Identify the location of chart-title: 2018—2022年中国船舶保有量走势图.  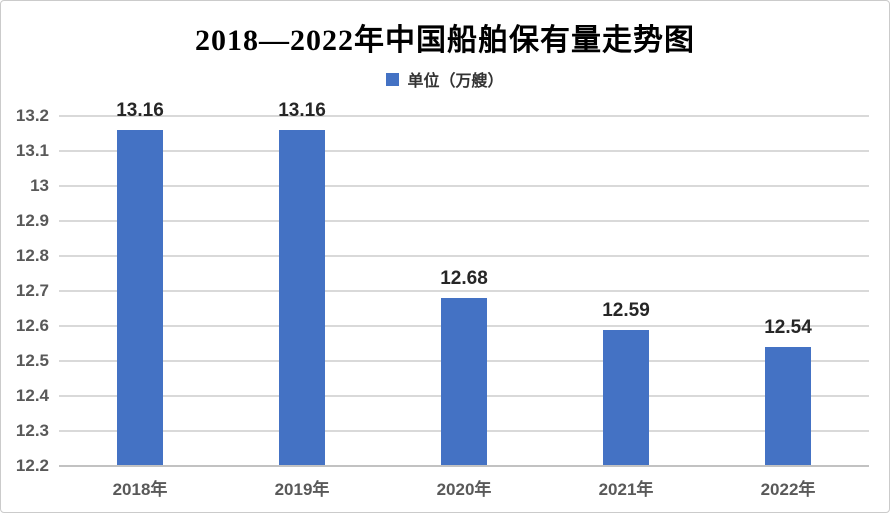
(445, 40).